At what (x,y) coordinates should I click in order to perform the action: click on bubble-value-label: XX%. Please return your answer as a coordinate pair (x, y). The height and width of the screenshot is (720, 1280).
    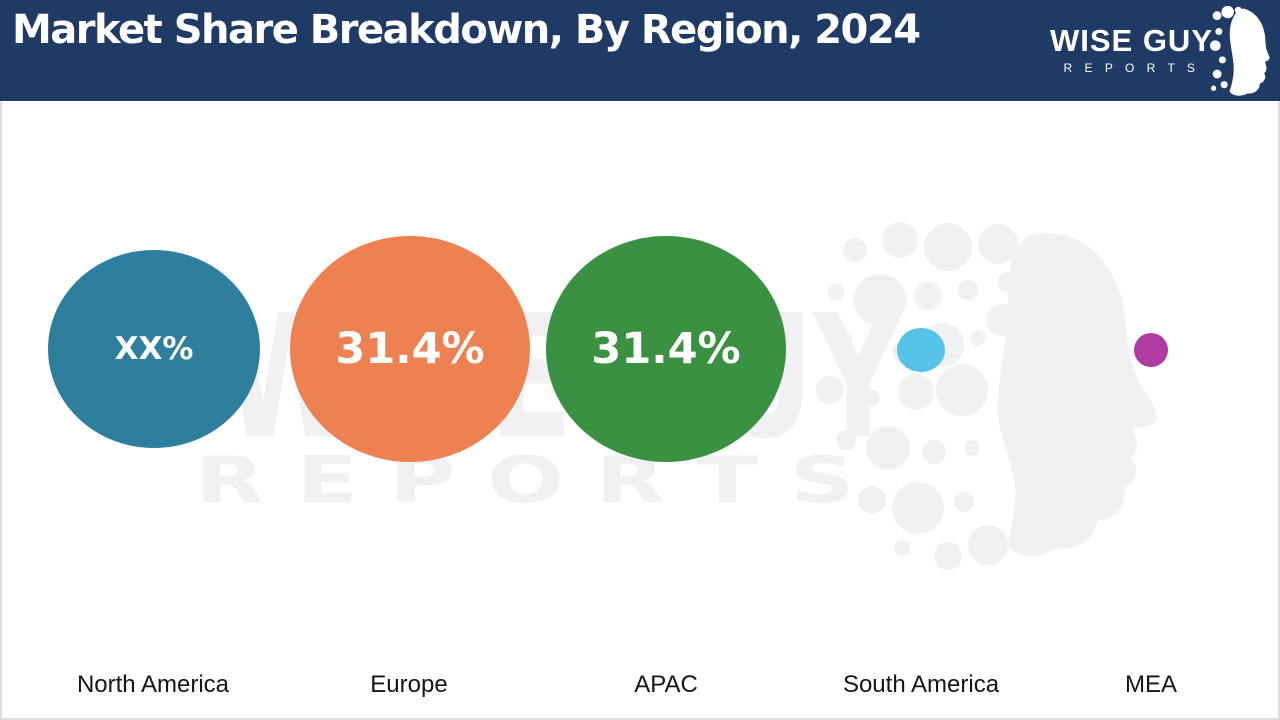
    Looking at the image, I should click on (154, 349).